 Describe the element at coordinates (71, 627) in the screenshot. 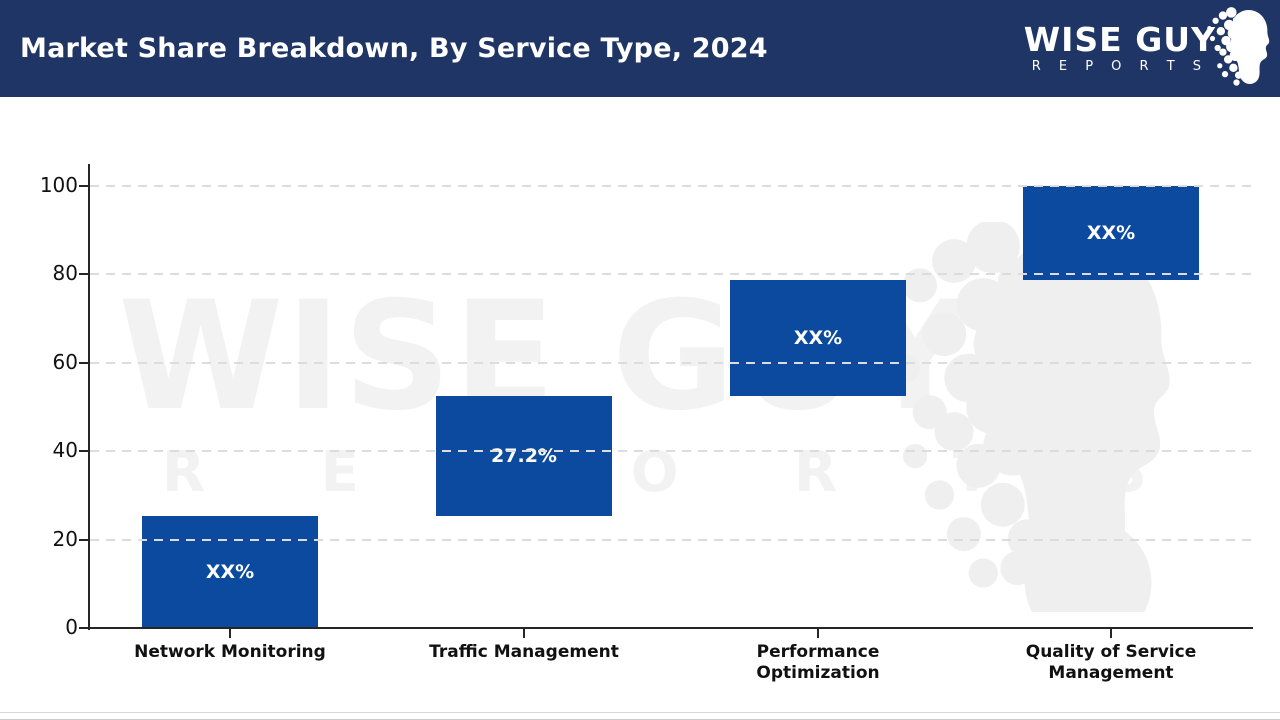

I see `y-tick-label: 0` at that location.